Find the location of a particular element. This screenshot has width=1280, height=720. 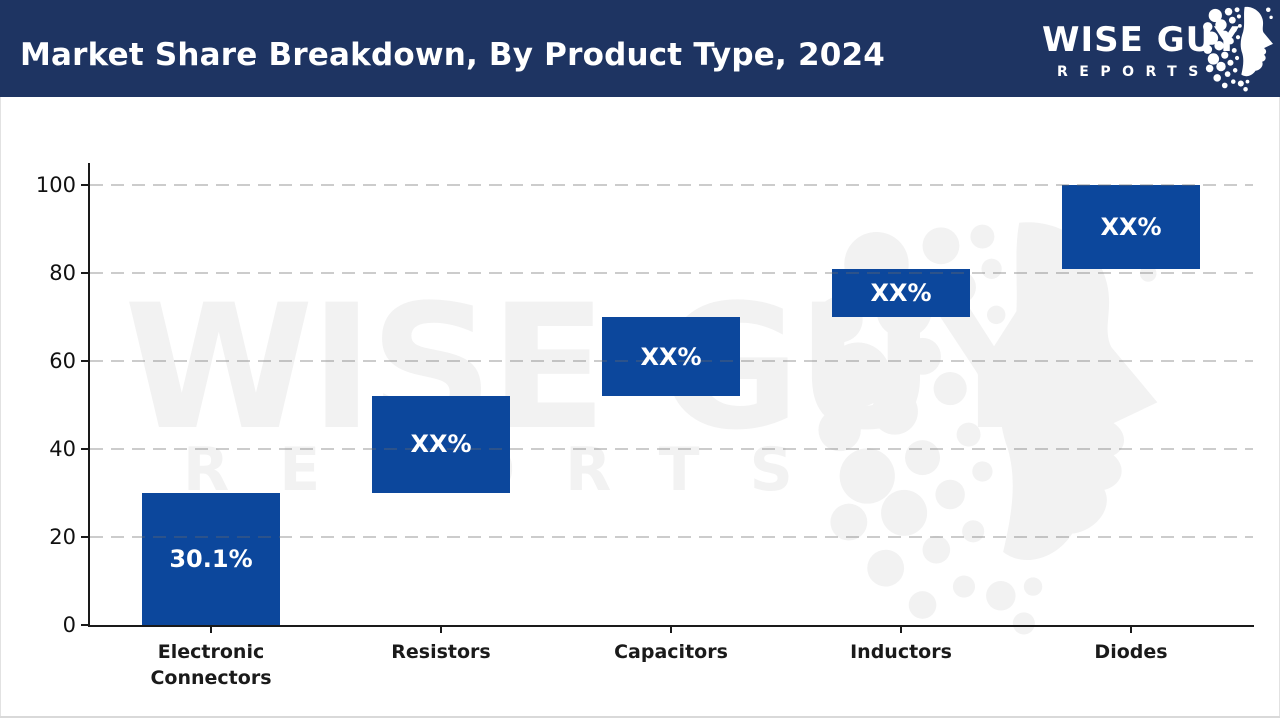

category-label: Diodes is located at coordinates (1131, 652).